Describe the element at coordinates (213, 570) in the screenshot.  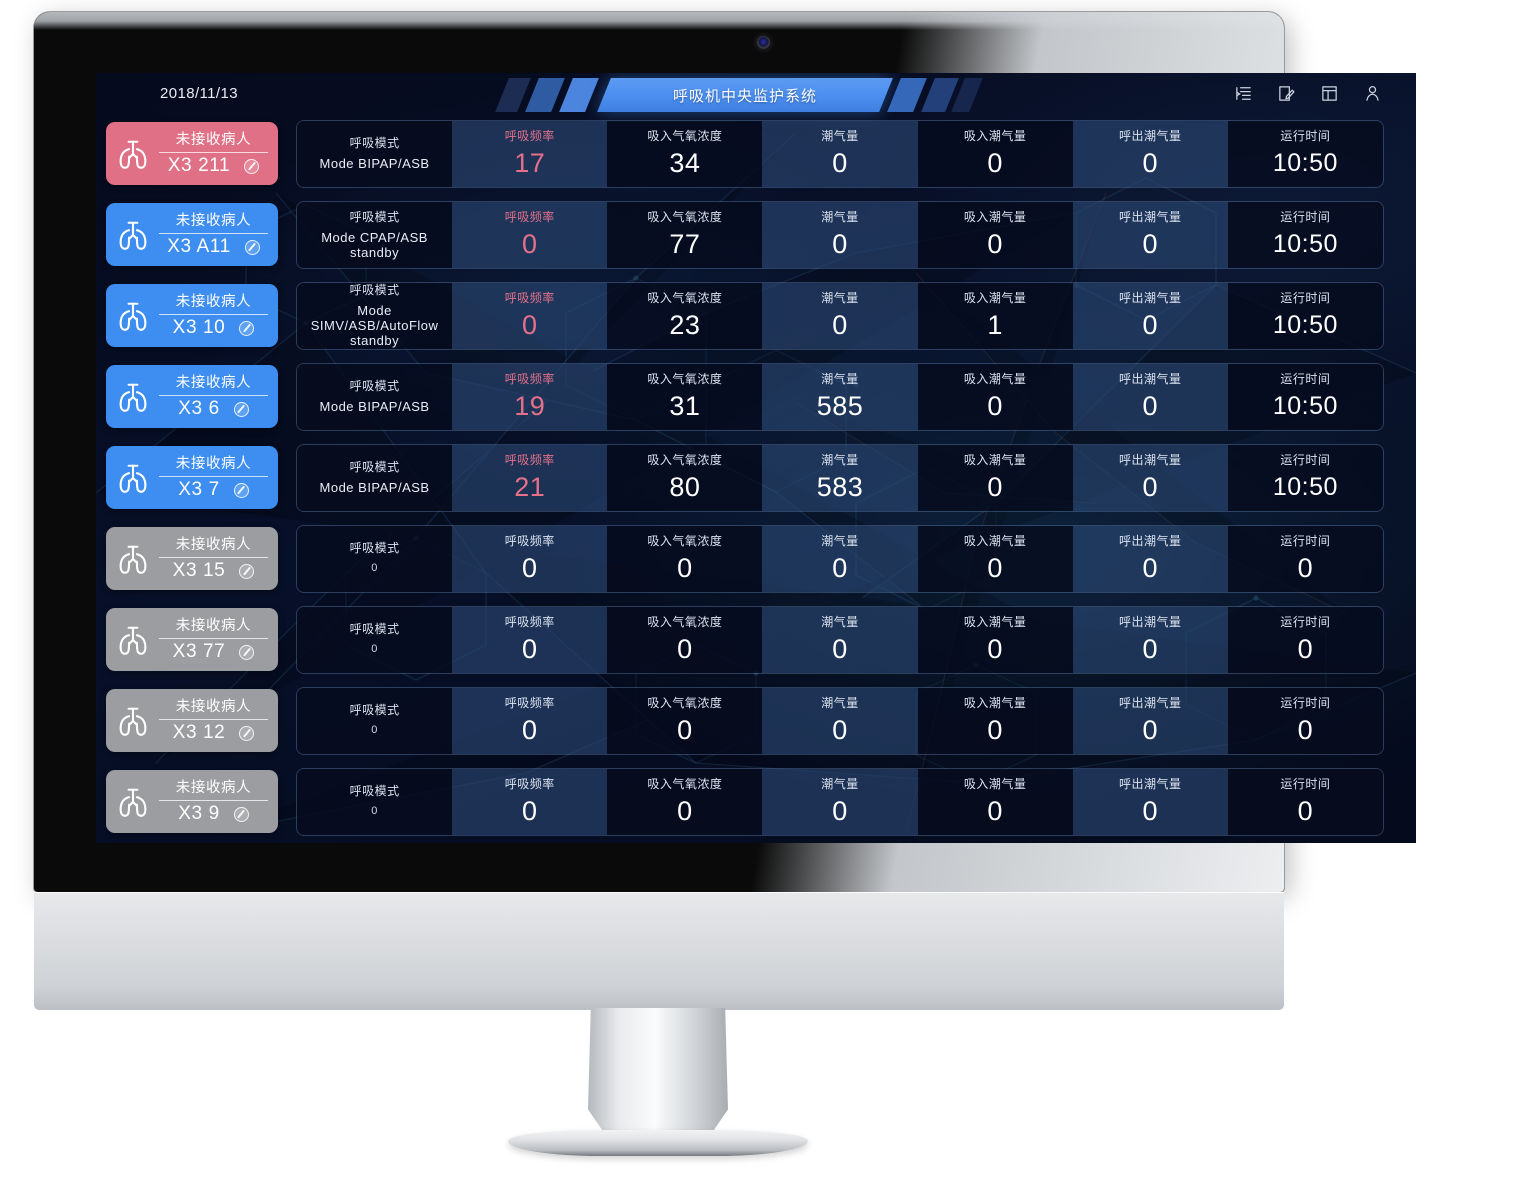
I see `patient-card-bottom: X3 15` at that location.